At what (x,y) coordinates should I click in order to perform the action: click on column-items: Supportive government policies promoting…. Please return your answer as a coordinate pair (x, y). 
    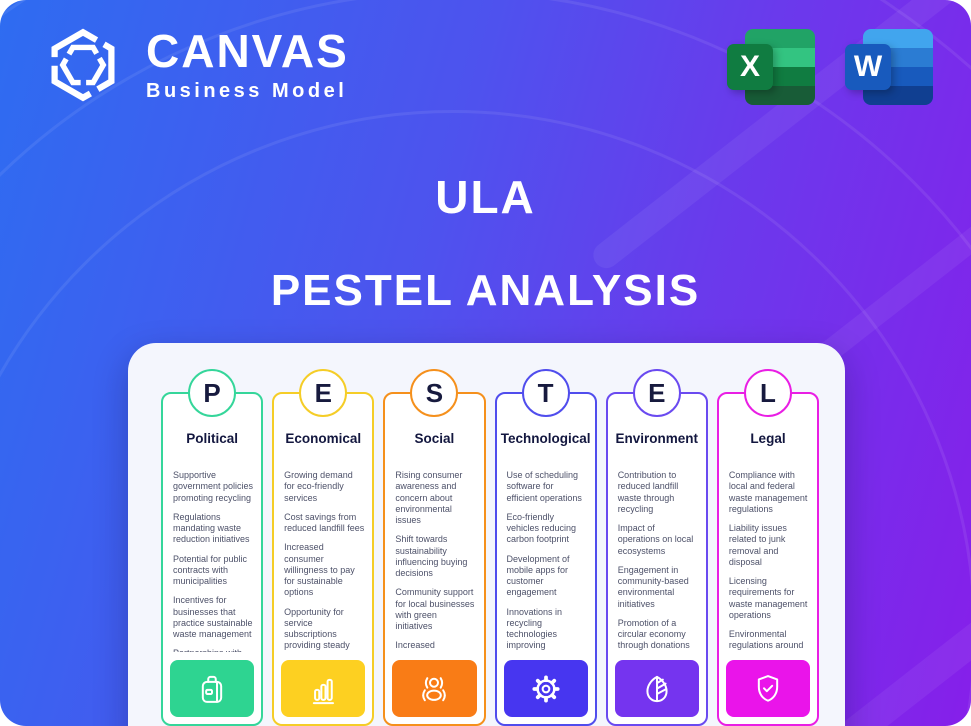
    Looking at the image, I should click on (212, 561).